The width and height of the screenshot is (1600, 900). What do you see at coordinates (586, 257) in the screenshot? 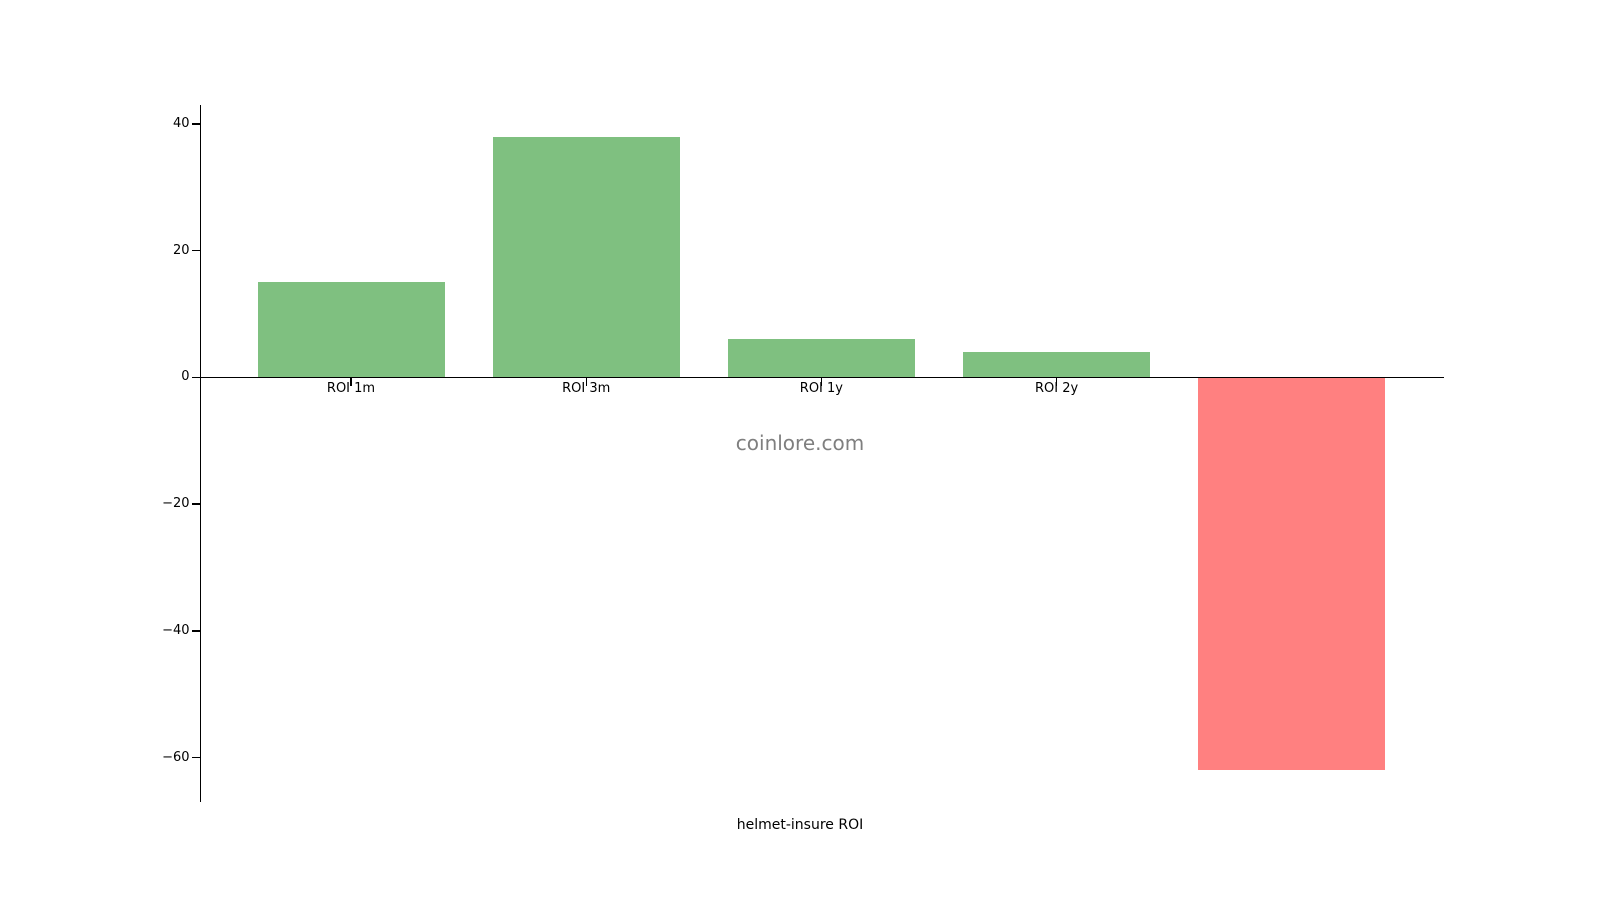
I see `bar-roi-3m` at bounding box center [586, 257].